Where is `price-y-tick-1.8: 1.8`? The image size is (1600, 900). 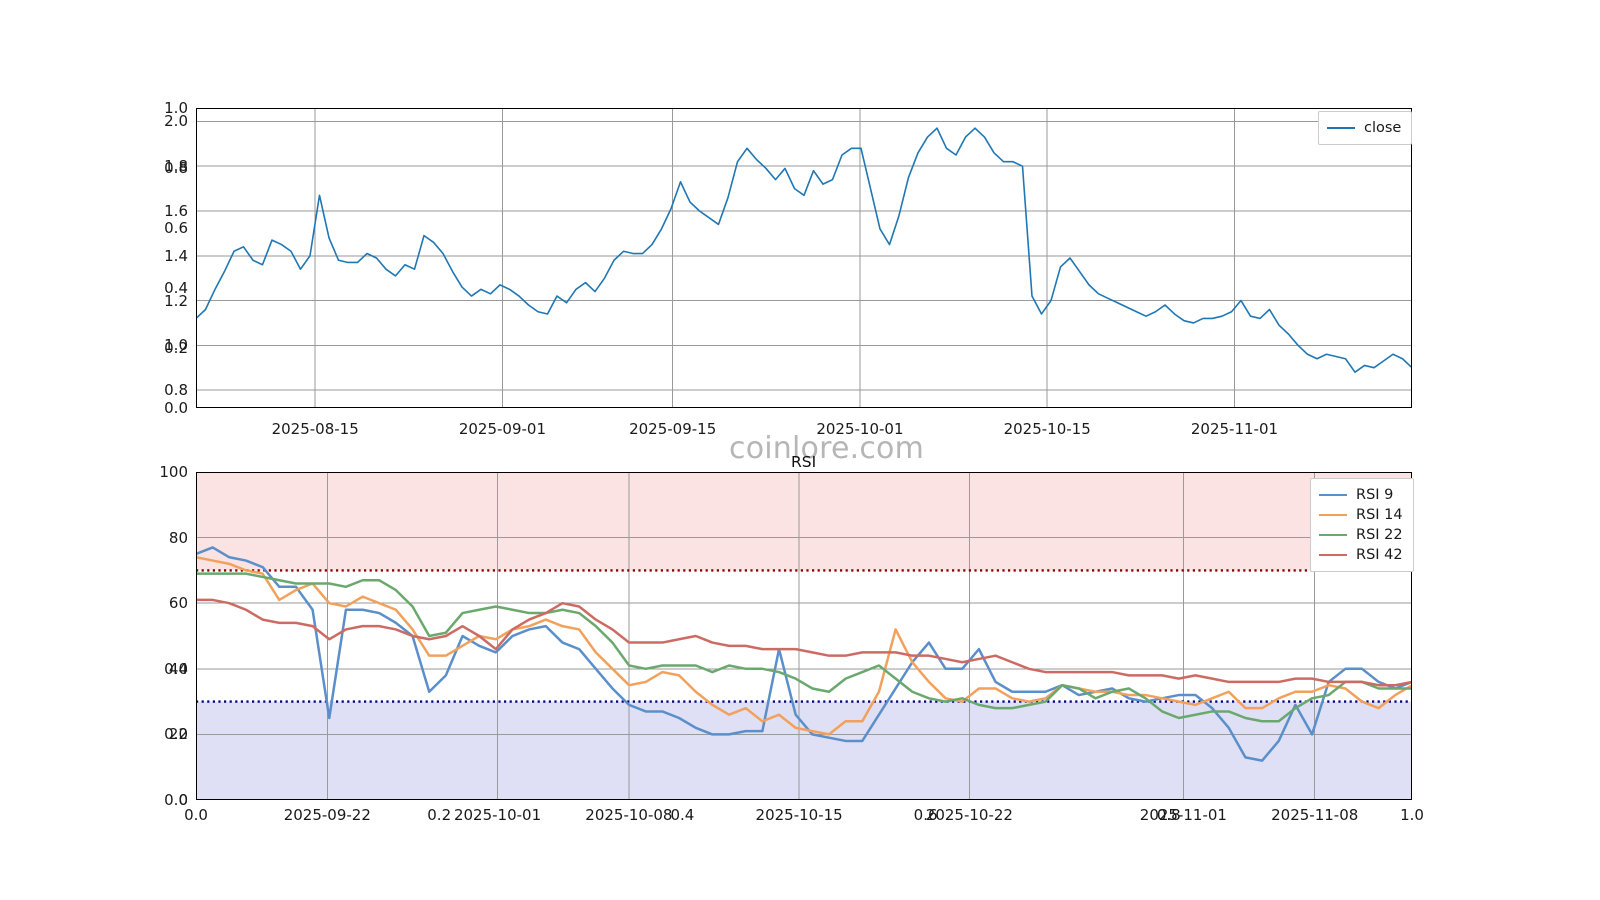 price-y-tick-1.8: 1.8 is located at coordinates (176, 166).